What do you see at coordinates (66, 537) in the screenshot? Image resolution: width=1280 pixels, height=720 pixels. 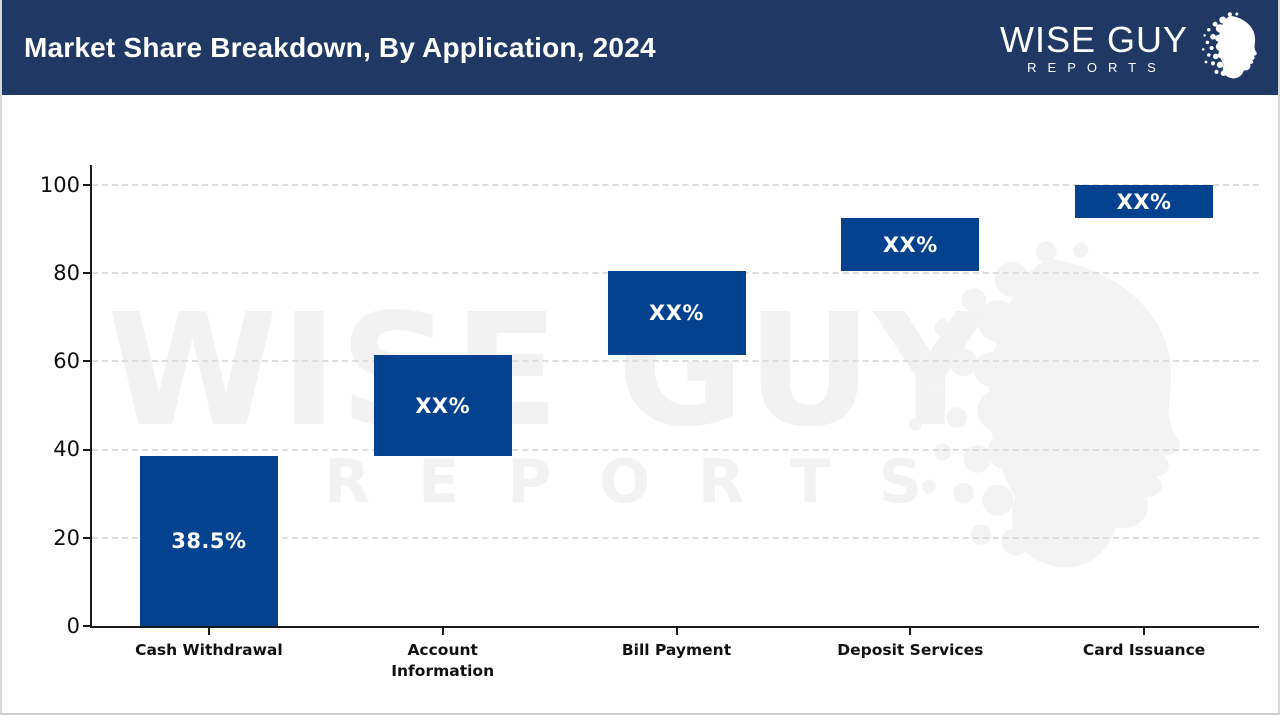 I see `y-axis-tick-label: 20` at bounding box center [66, 537].